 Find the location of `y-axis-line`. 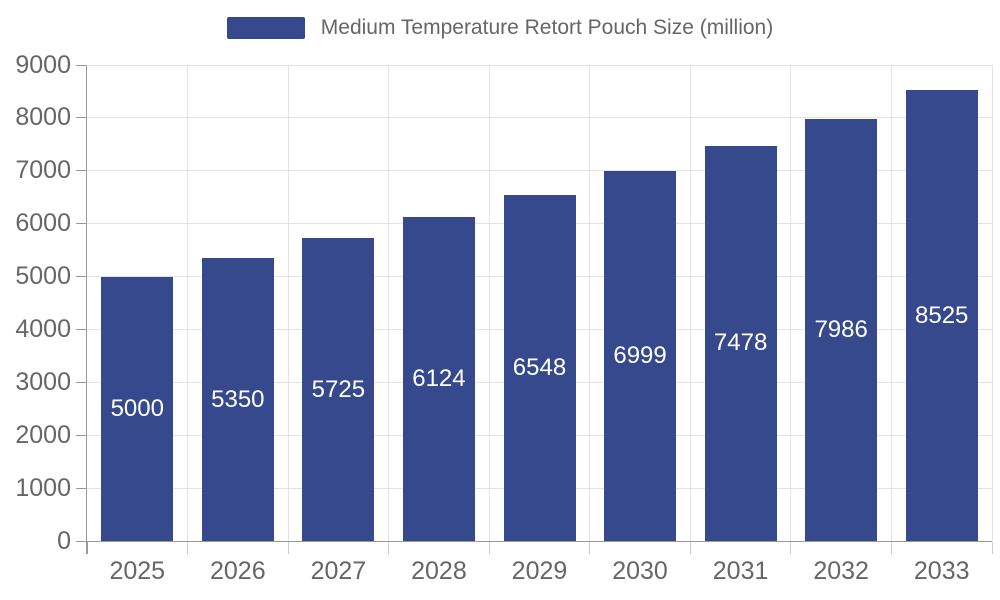

y-axis-line is located at coordinates (86, 309).